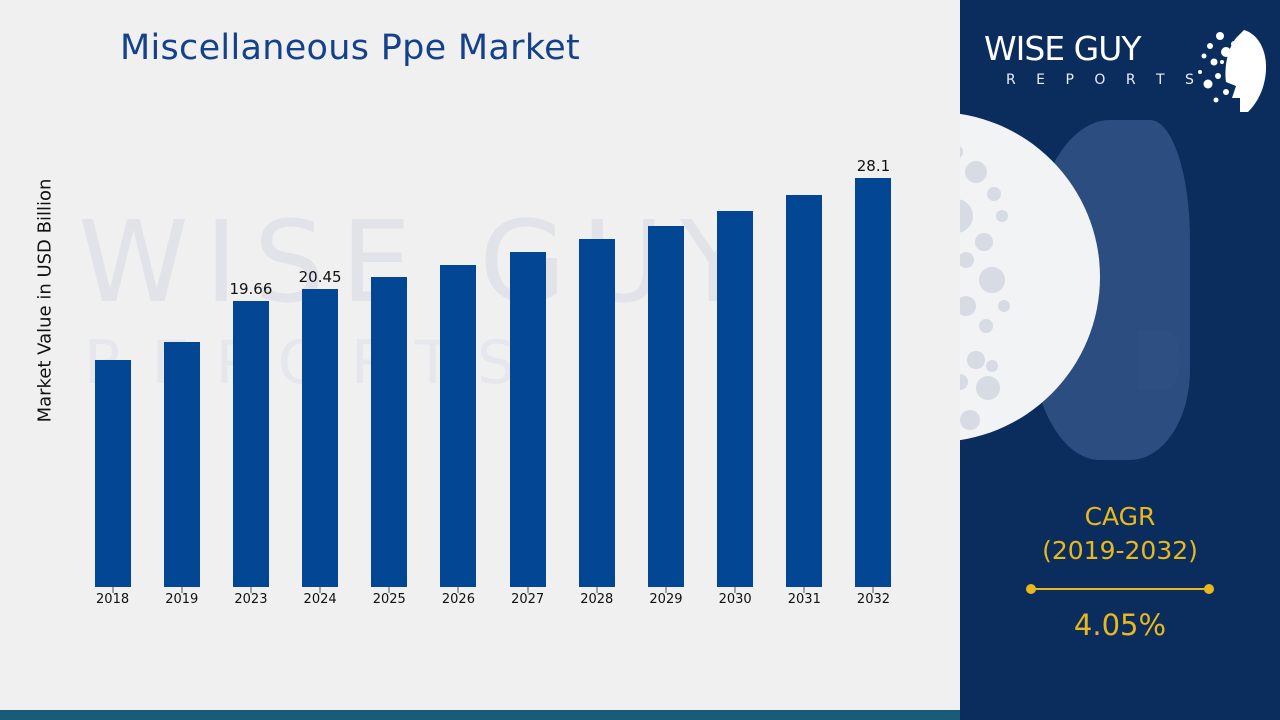  Describe the element at coordinates (666, 599) in the screenshot. I see `x-label-2029: 2029` at that location.